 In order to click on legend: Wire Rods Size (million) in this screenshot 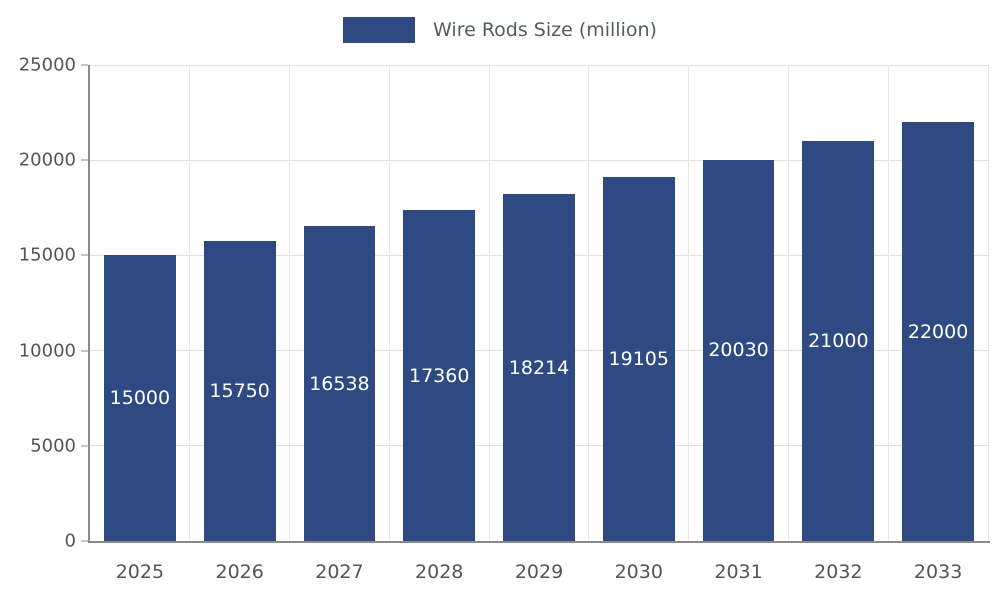, I will do `click(500, 30)`.